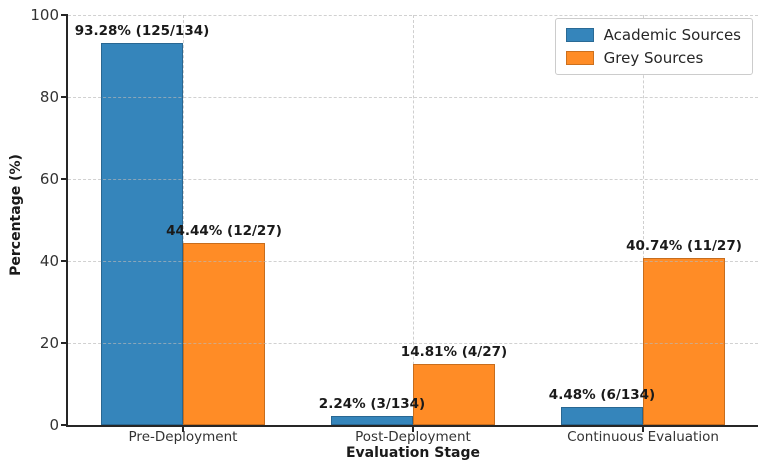 The height and width of the screenshot is (466, 765). Describe the element at coordinates (672, 35) in the screenshot. I see `legend-label: Academic Sources` at that location.